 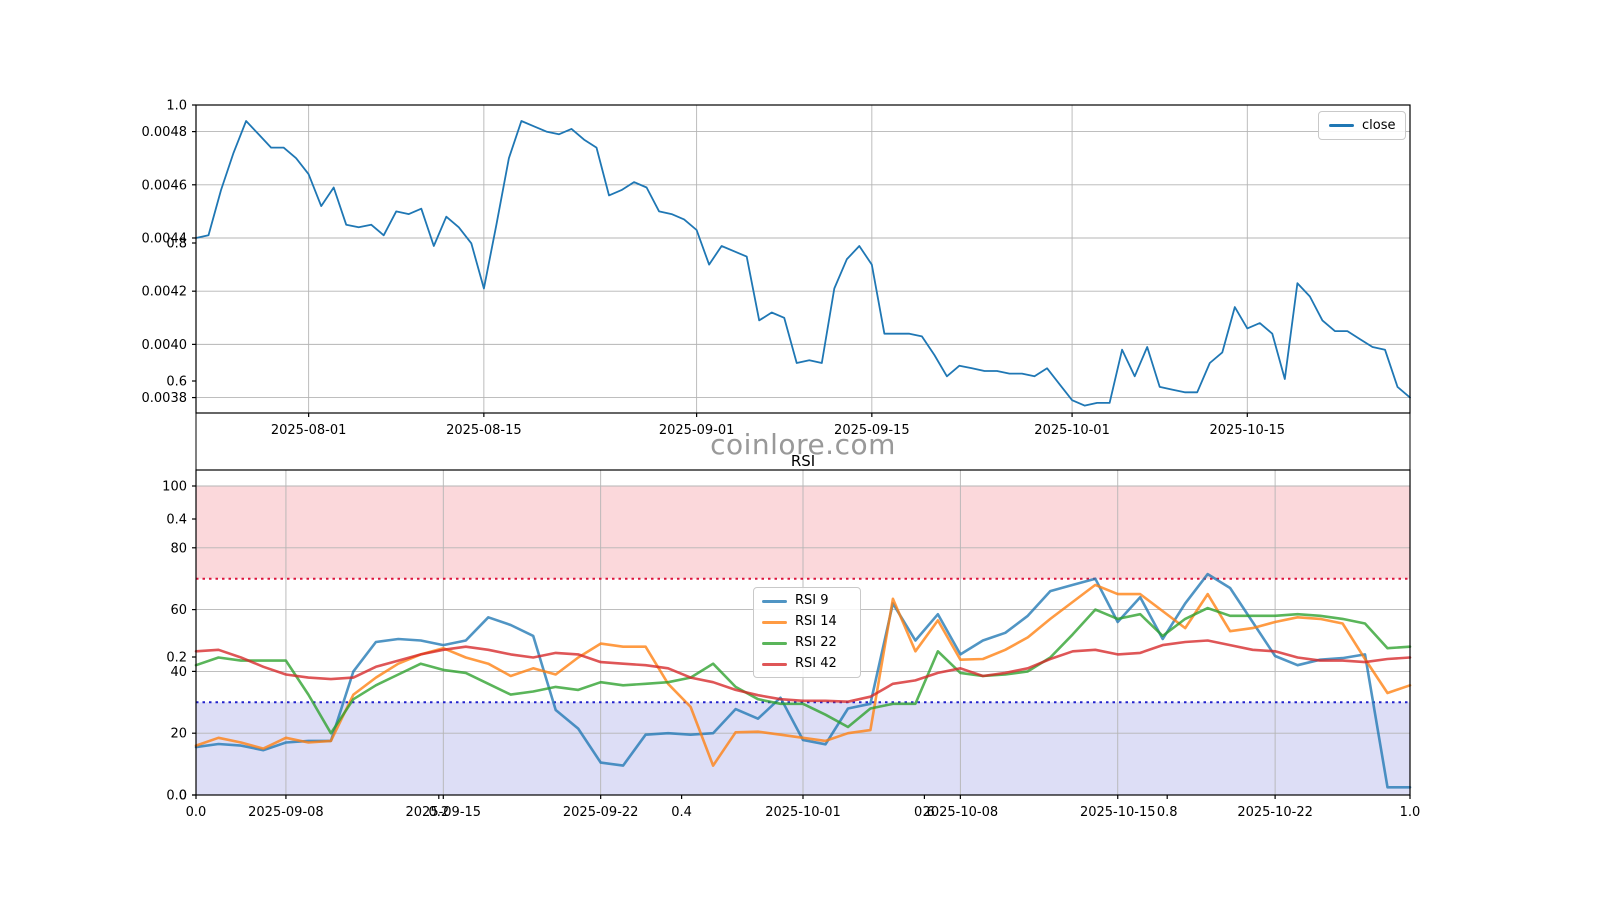 I want to click on close-line-swatch, so click(x=1341, y=125).